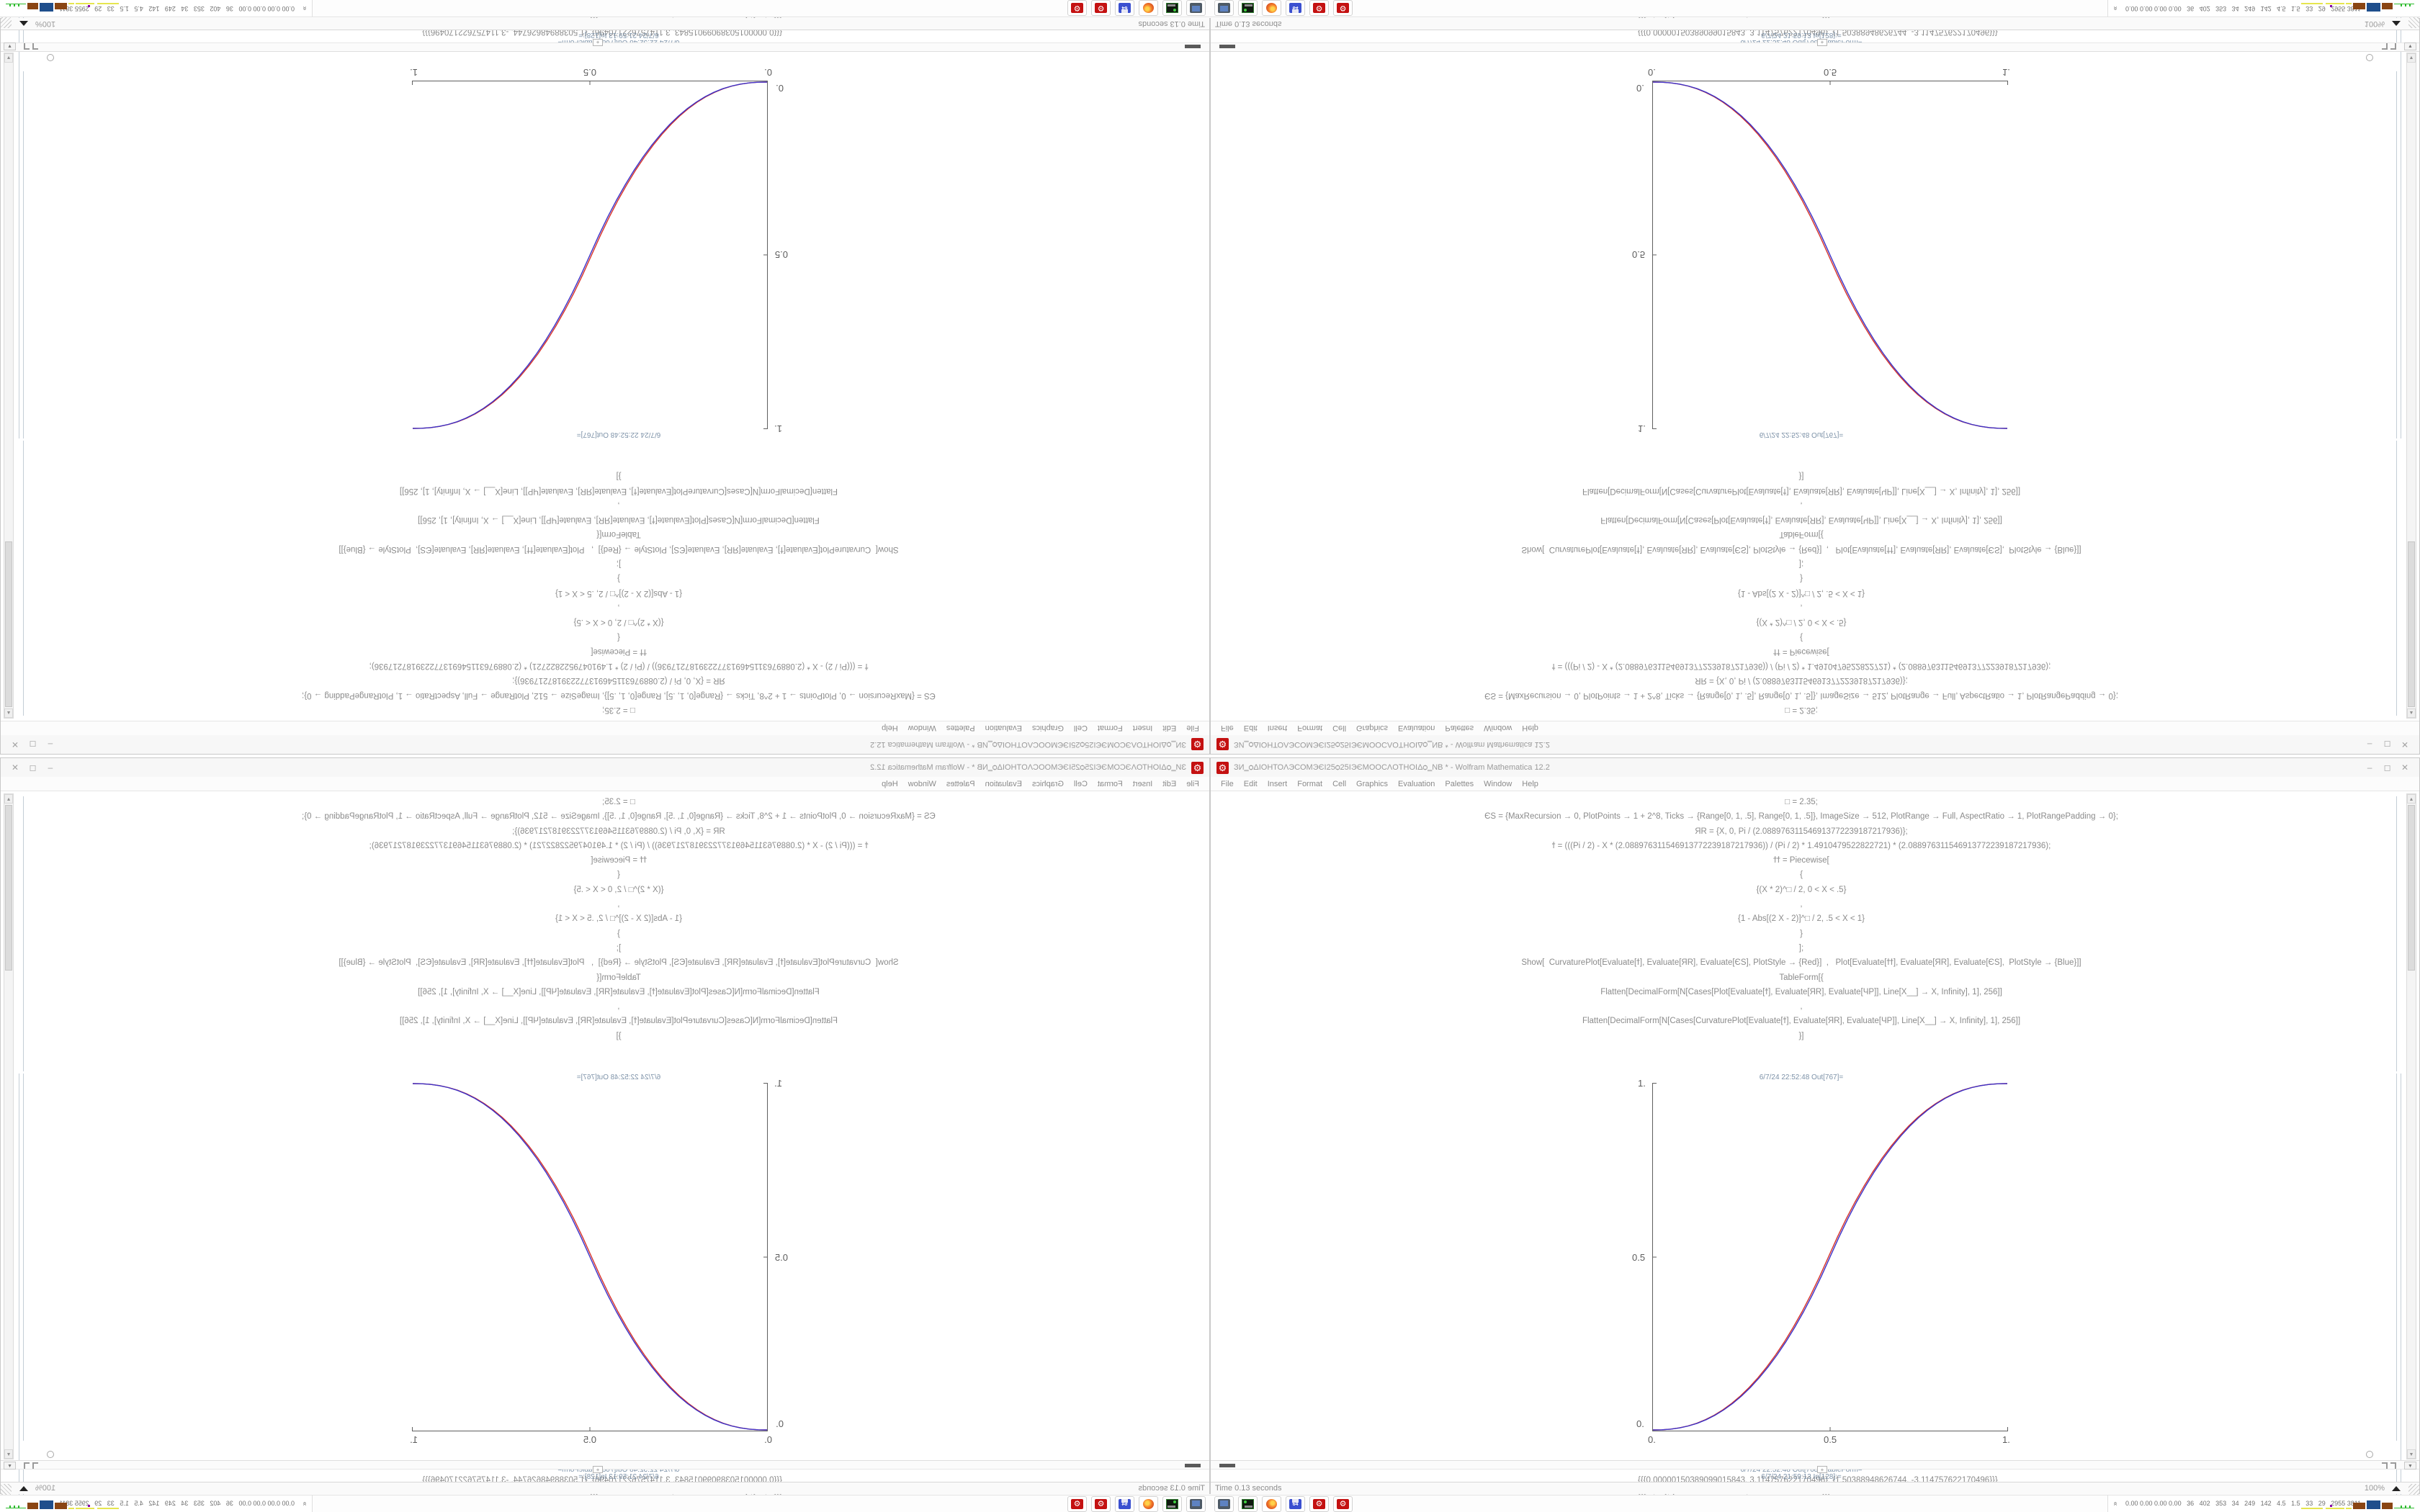 The image size is (2420, 1512). What do you see at coordinates (2411, 888) in the screenshot?
I see `vertical-scroll-thumb` at bounding box center [2411, 888].